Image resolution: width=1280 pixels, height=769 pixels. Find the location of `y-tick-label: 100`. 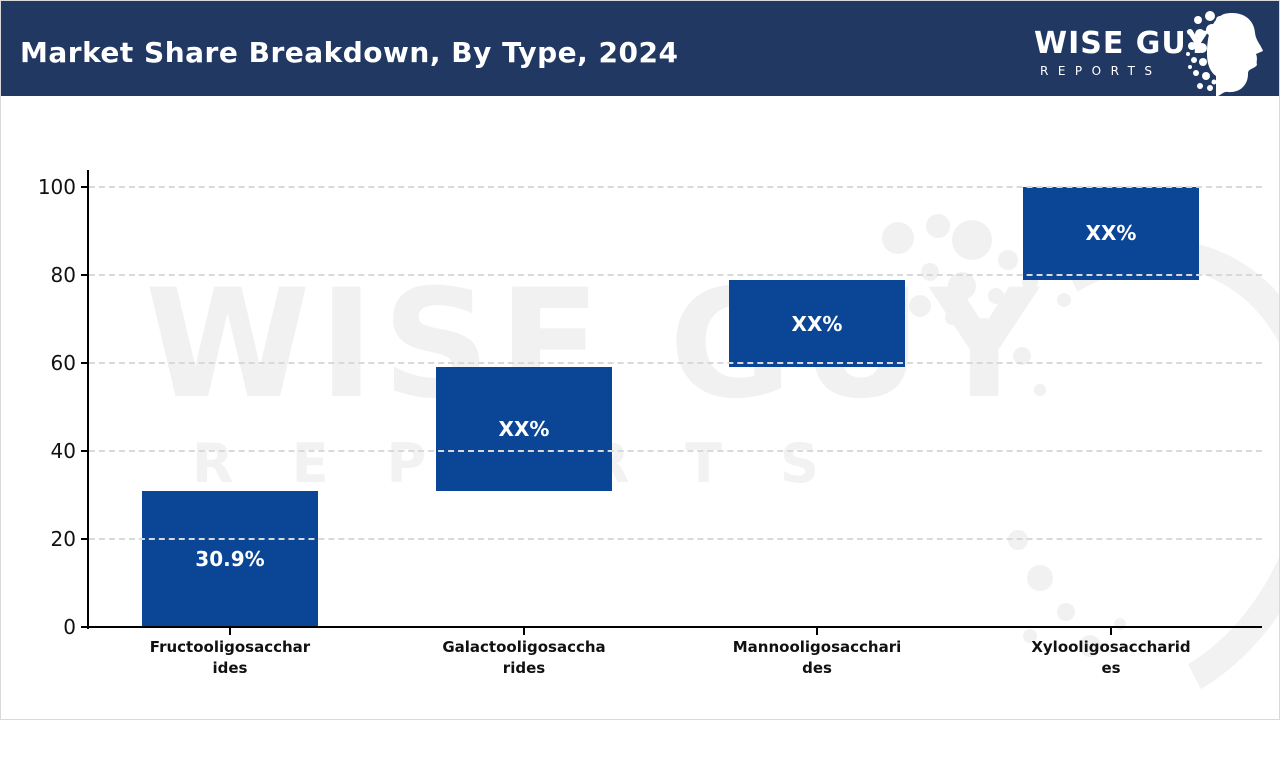

y-tick-label: 100 is located at coordinates (56, 187).